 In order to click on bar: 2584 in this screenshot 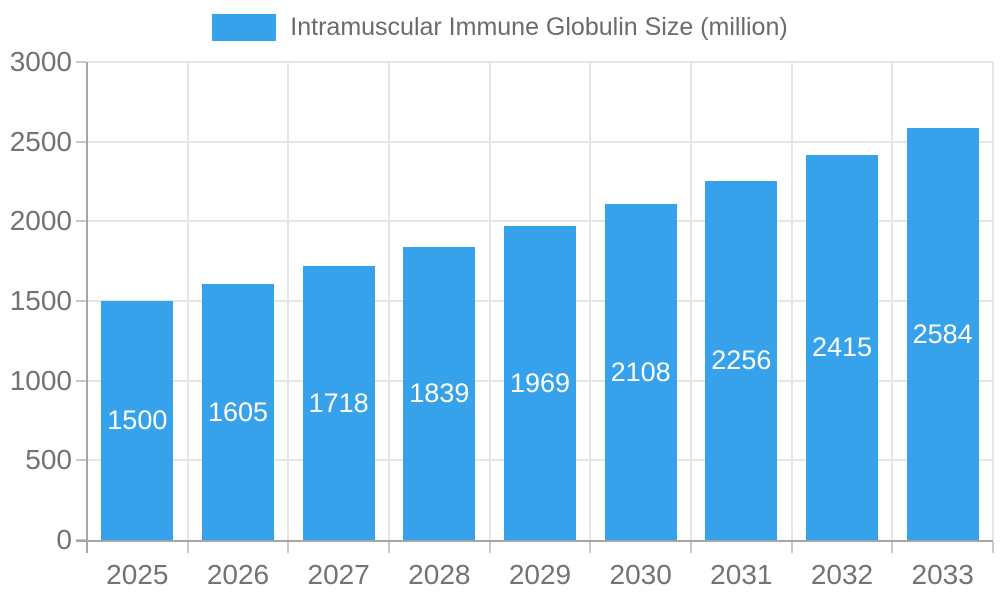, I will do `click(942, 334)`.